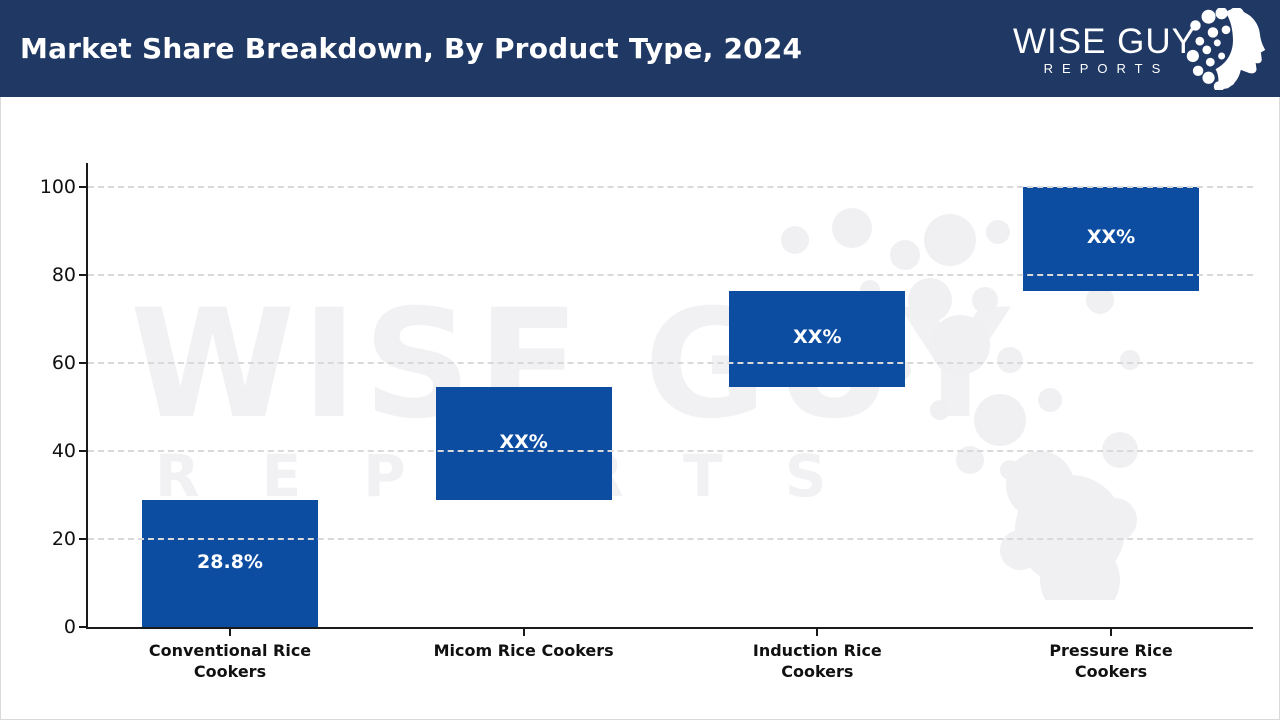 This screenshot has width=1280, height=720. Describe the element at coordinates (1104, 41) in the screenshot. I see `logo-name-text: WISE GUY` at that location.